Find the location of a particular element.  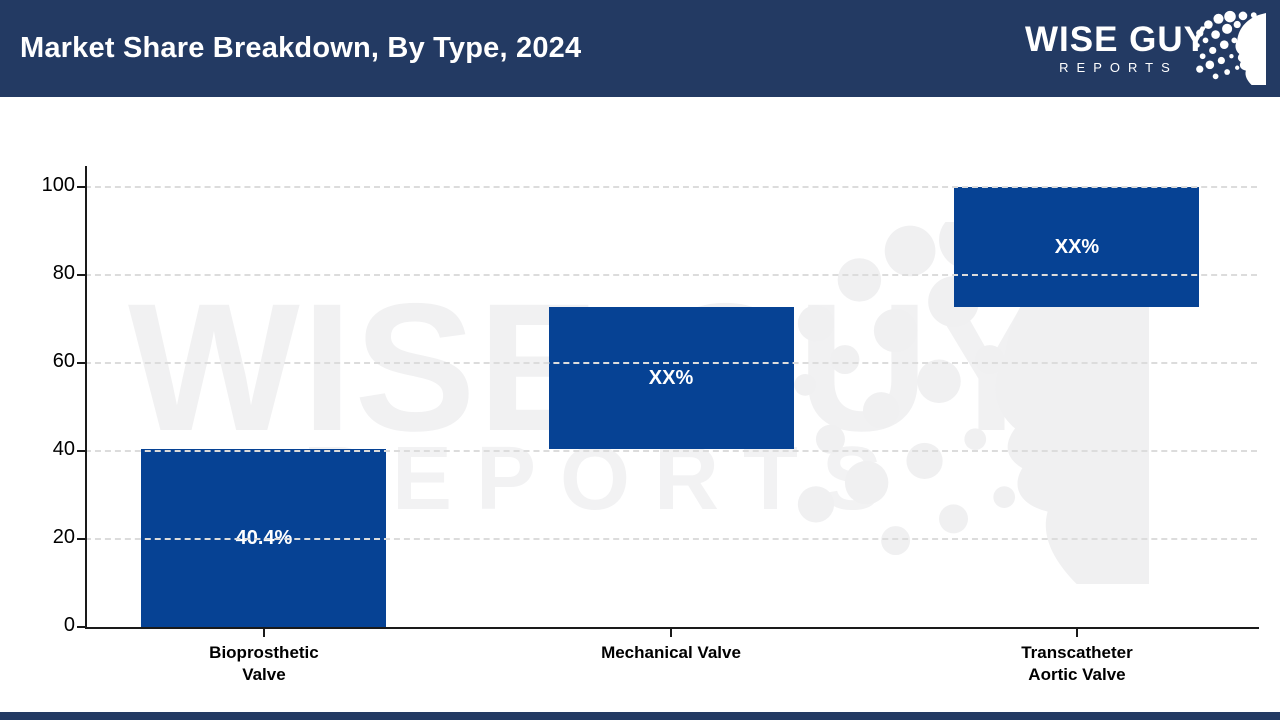

category-label-line: Mechanical Valve is located at coordinates (671, 652).